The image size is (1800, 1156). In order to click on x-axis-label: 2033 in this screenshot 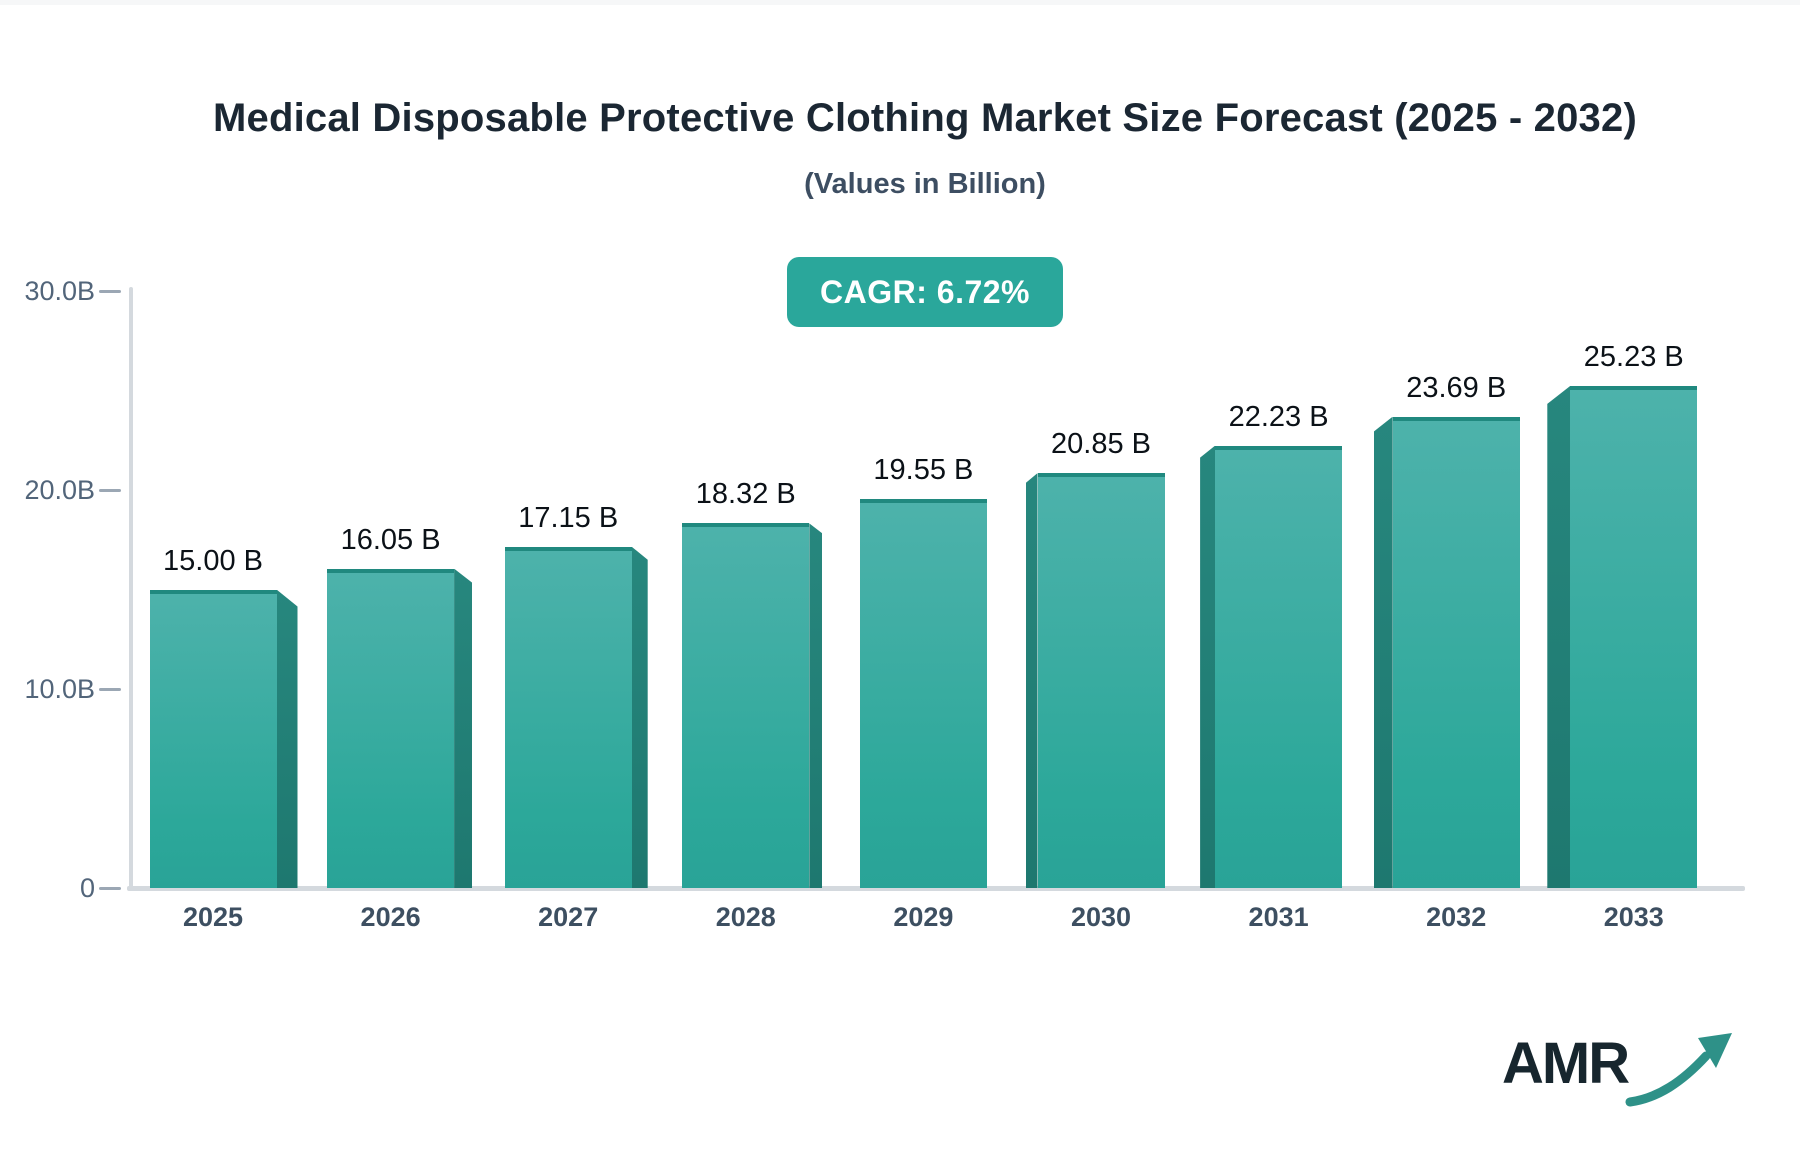, I will do `click(1633, 917)`.